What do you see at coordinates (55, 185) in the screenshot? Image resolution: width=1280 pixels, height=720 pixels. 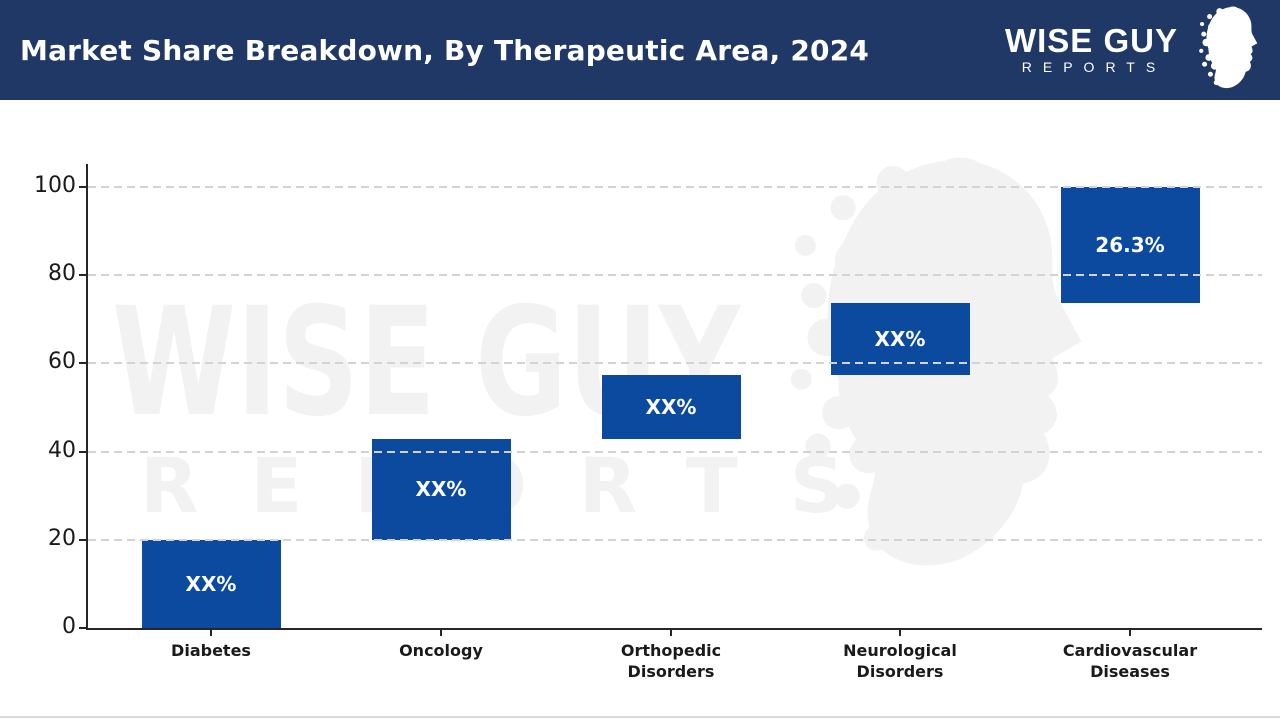 I see `y-tick-label: 100` at bounding box center [55, 185].